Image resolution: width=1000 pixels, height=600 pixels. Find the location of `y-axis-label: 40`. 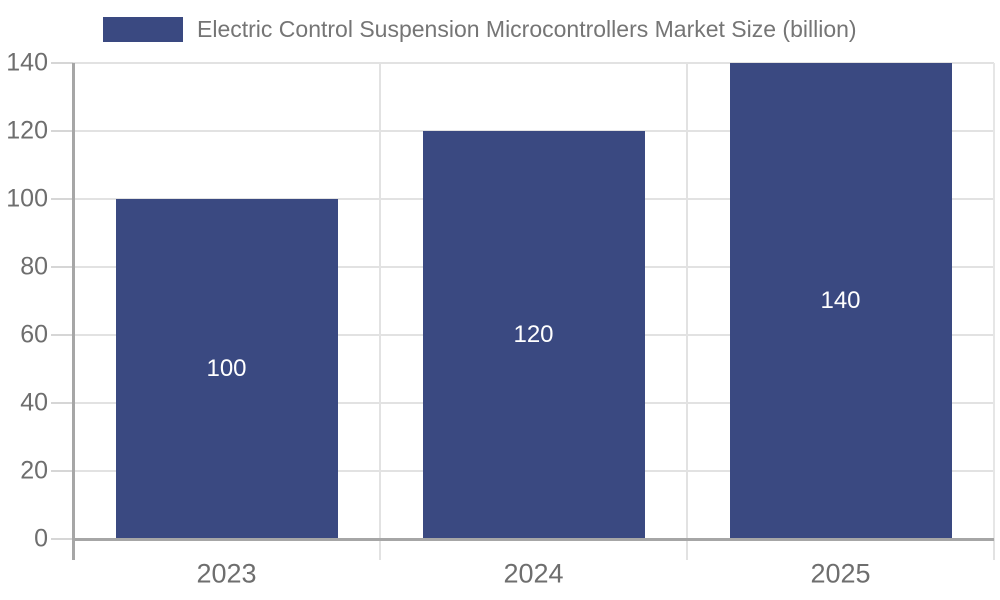

y-axis-label: 40 is located at coordinates (34, 402).